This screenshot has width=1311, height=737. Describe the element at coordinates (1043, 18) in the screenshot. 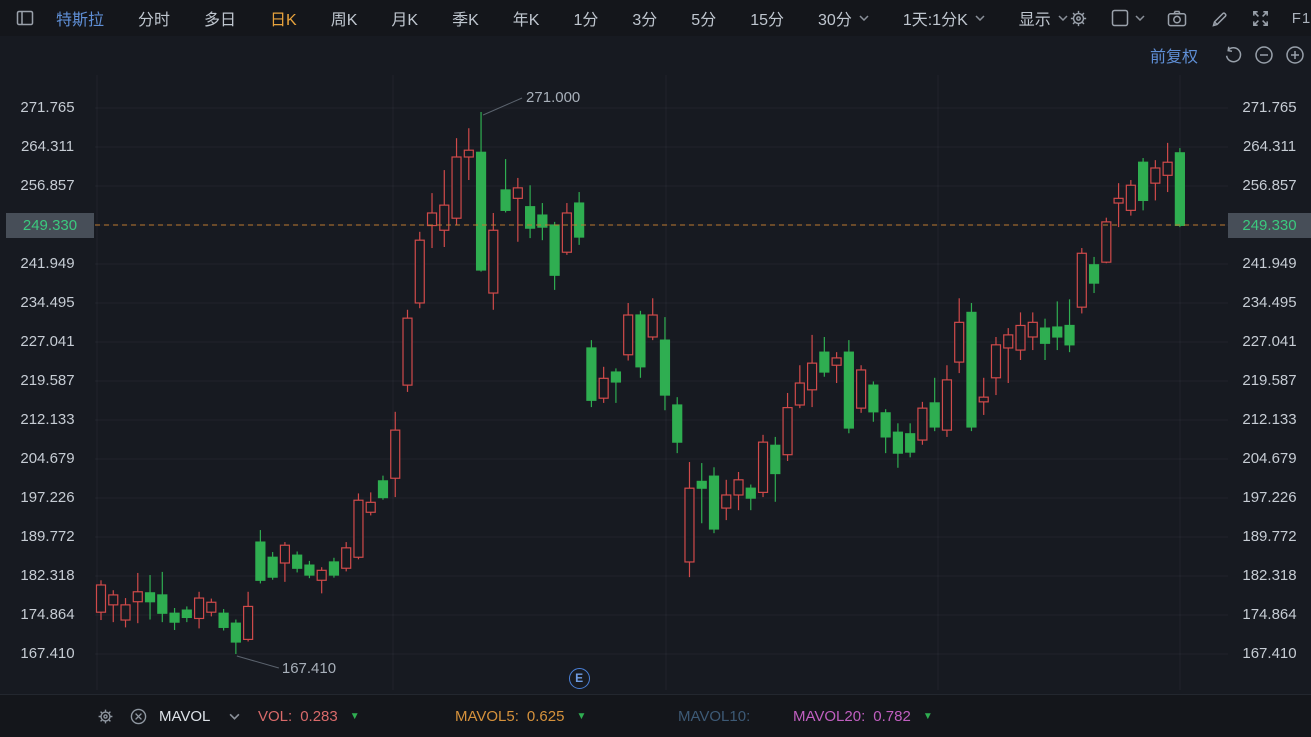

I see `tab-display-menu: 显示` at that location.